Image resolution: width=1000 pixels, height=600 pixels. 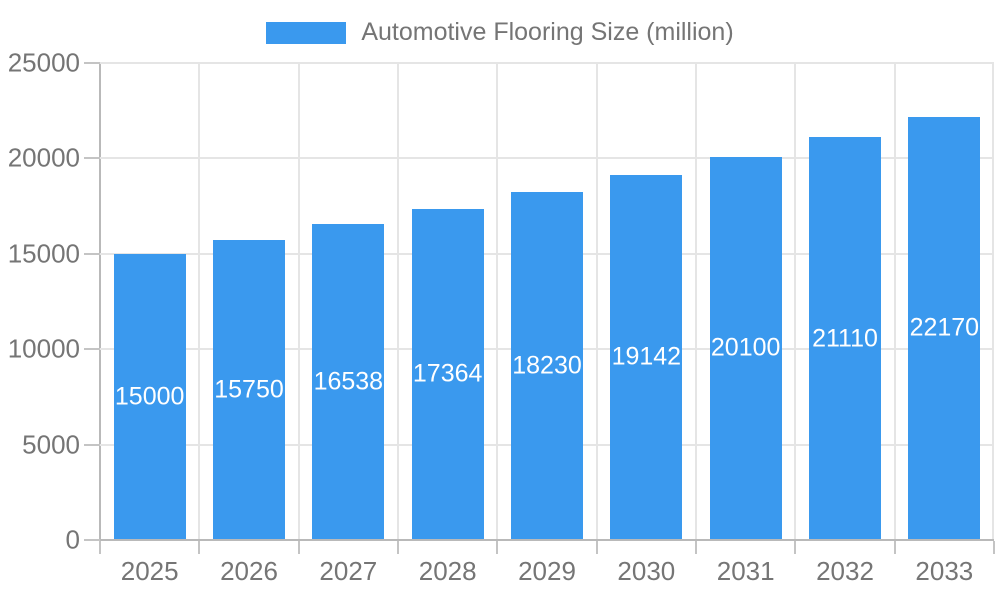 I want to click on x-axis-line, so click(x=547, y=540).